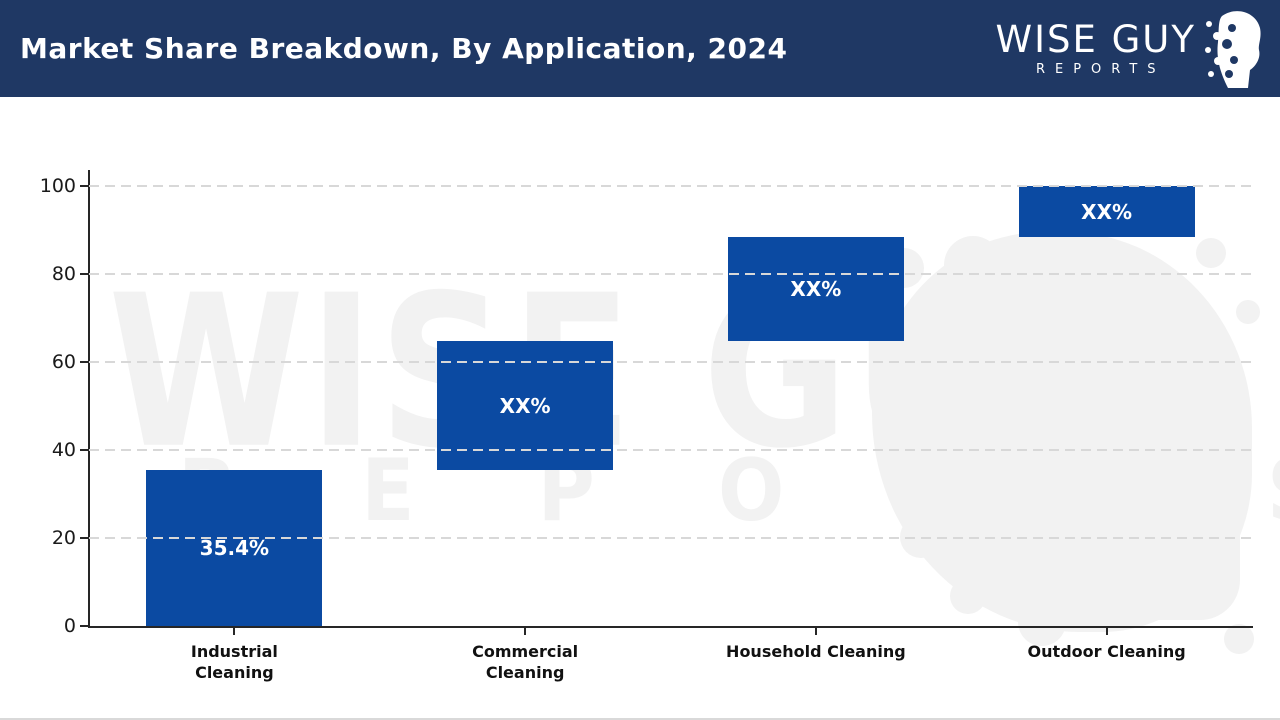 This screenshot has width=1280, height=720. Describe the element at coordinates (89, 399) in the screenshot. I see `y-axis-line` at that location.